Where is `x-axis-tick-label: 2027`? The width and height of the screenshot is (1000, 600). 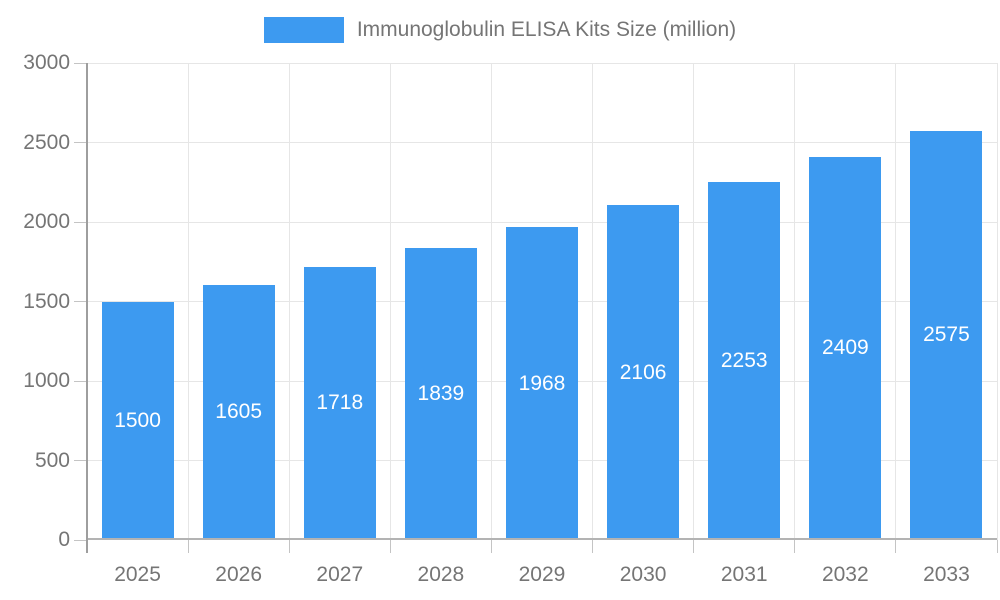
x-axis-tick-label: 2027 is located at coordinates (340, 574).